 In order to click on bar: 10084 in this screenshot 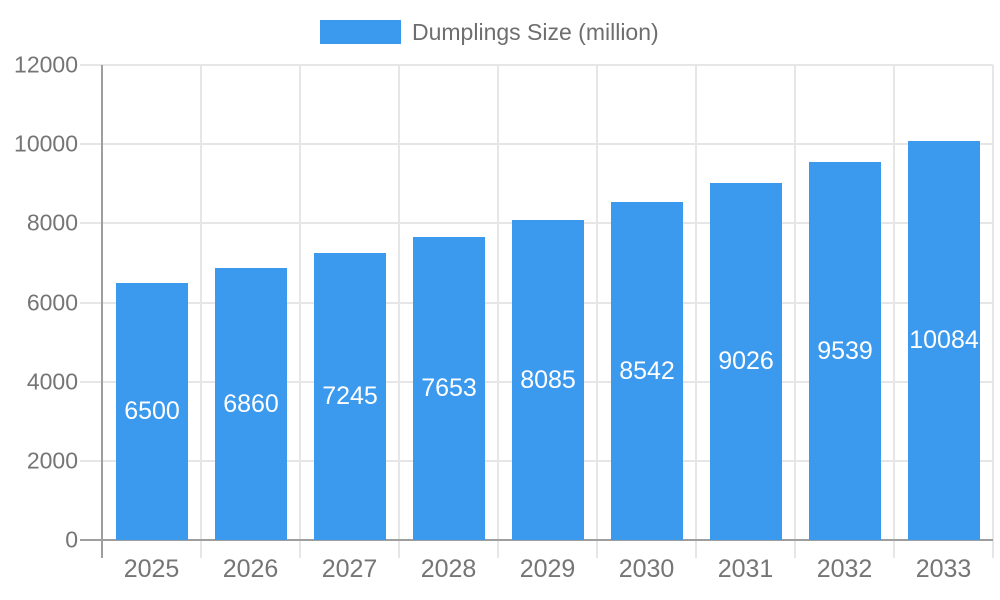, I will do `click(944, 340)`.